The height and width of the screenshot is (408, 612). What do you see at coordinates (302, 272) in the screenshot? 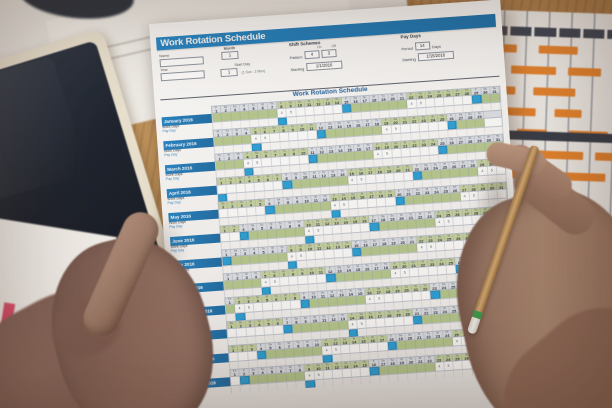
I see `day-header-cell: Tu 9` at bounding box center [302, 272].